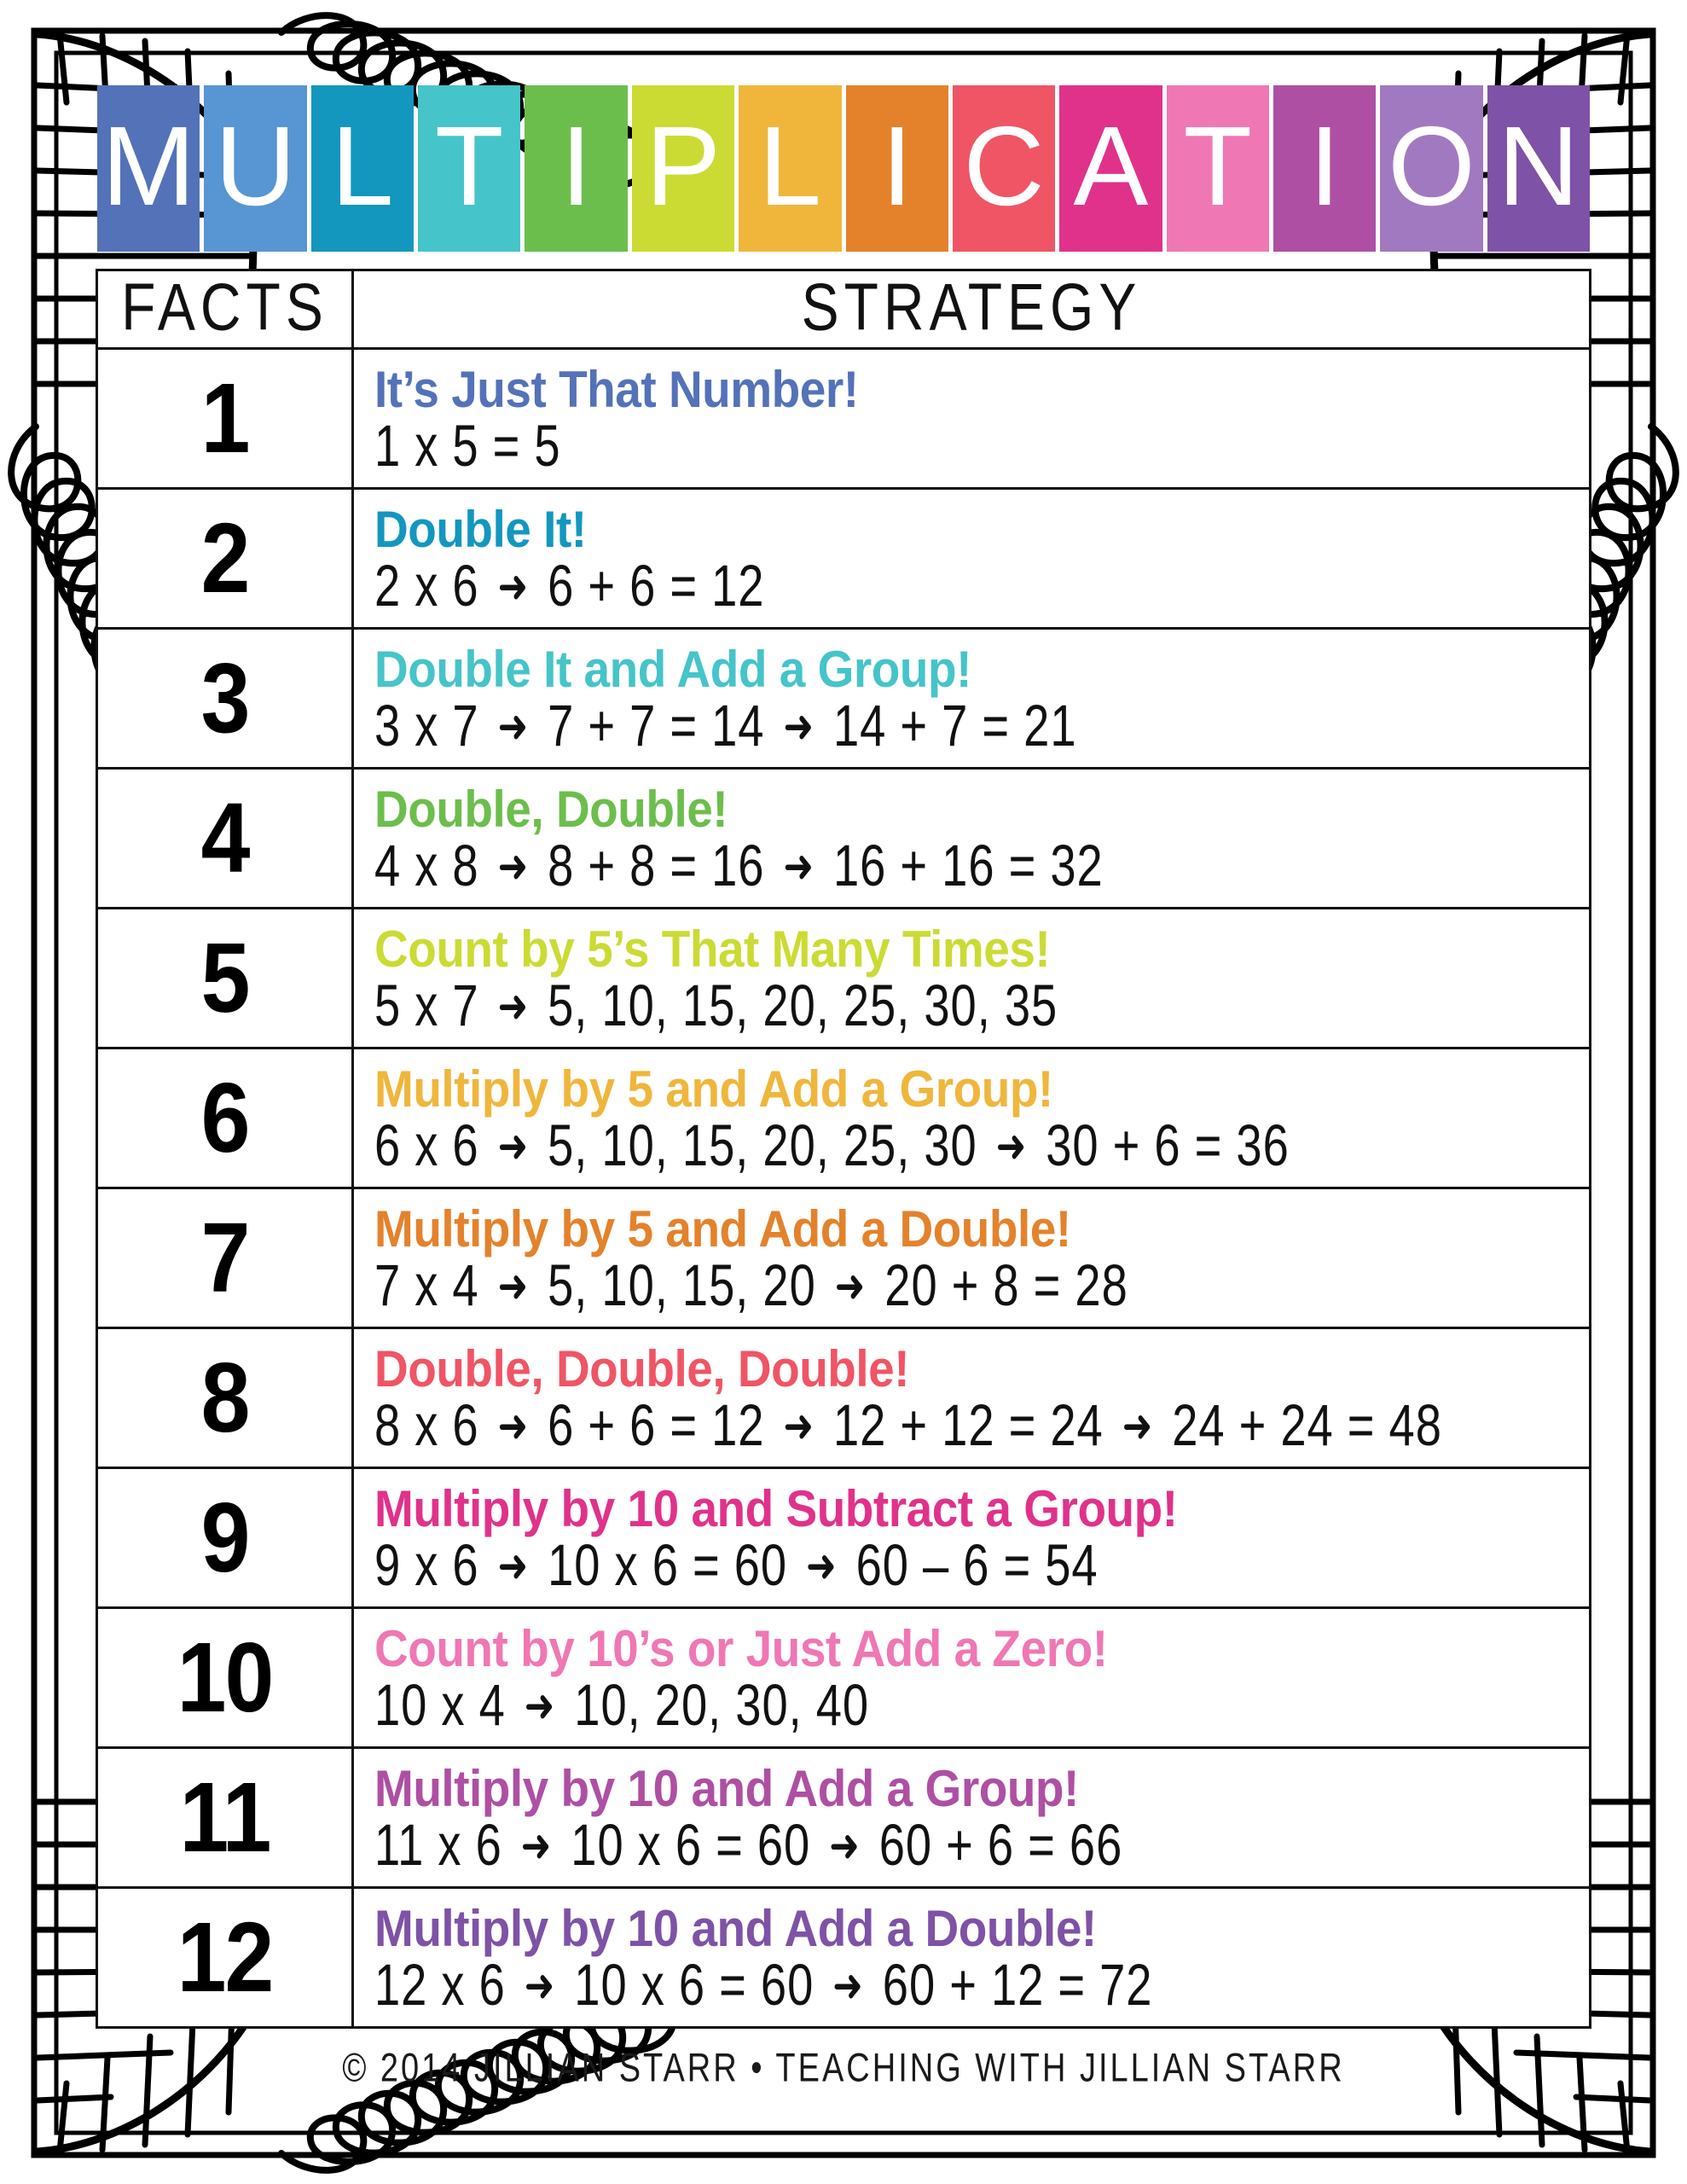 The width and height of the screenshot is (1687, 2184). Describe the element at coordinates (1110, 168) in the screenshot. I see `title-letter-tile-9: A` at that location.